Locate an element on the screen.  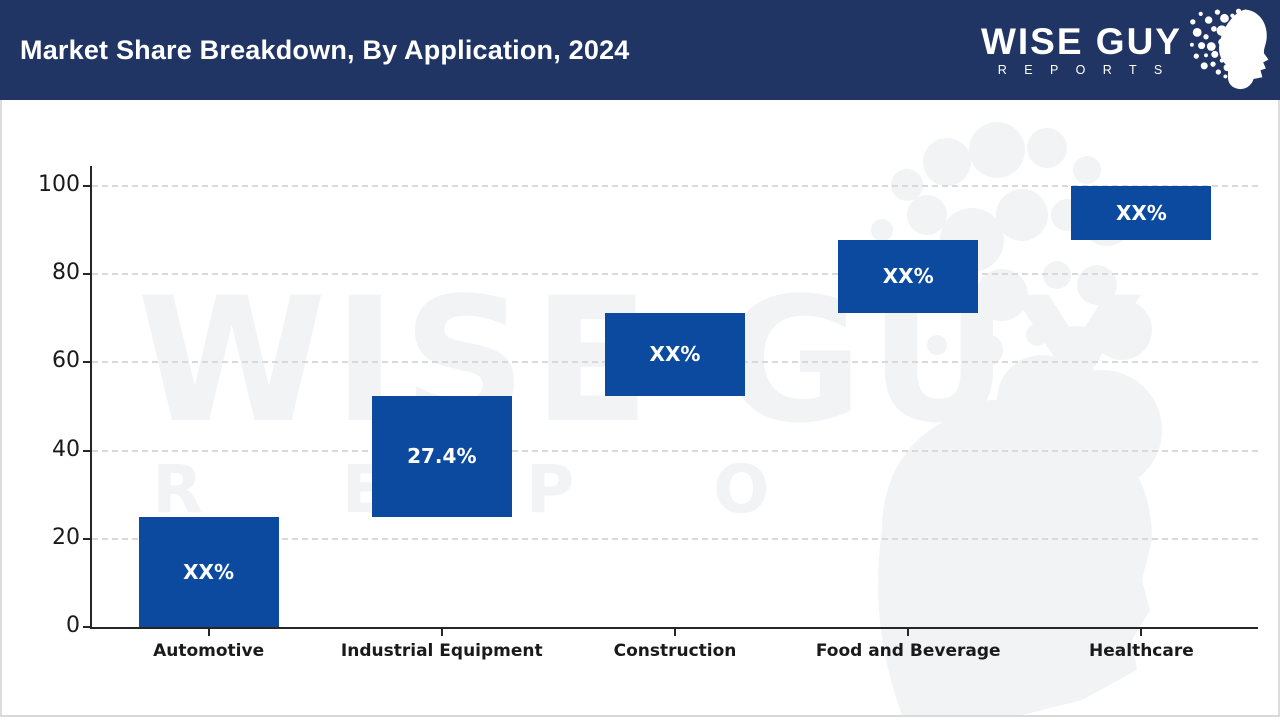
x-axis-category-label: Automotive is located at coordinates (209, 651).